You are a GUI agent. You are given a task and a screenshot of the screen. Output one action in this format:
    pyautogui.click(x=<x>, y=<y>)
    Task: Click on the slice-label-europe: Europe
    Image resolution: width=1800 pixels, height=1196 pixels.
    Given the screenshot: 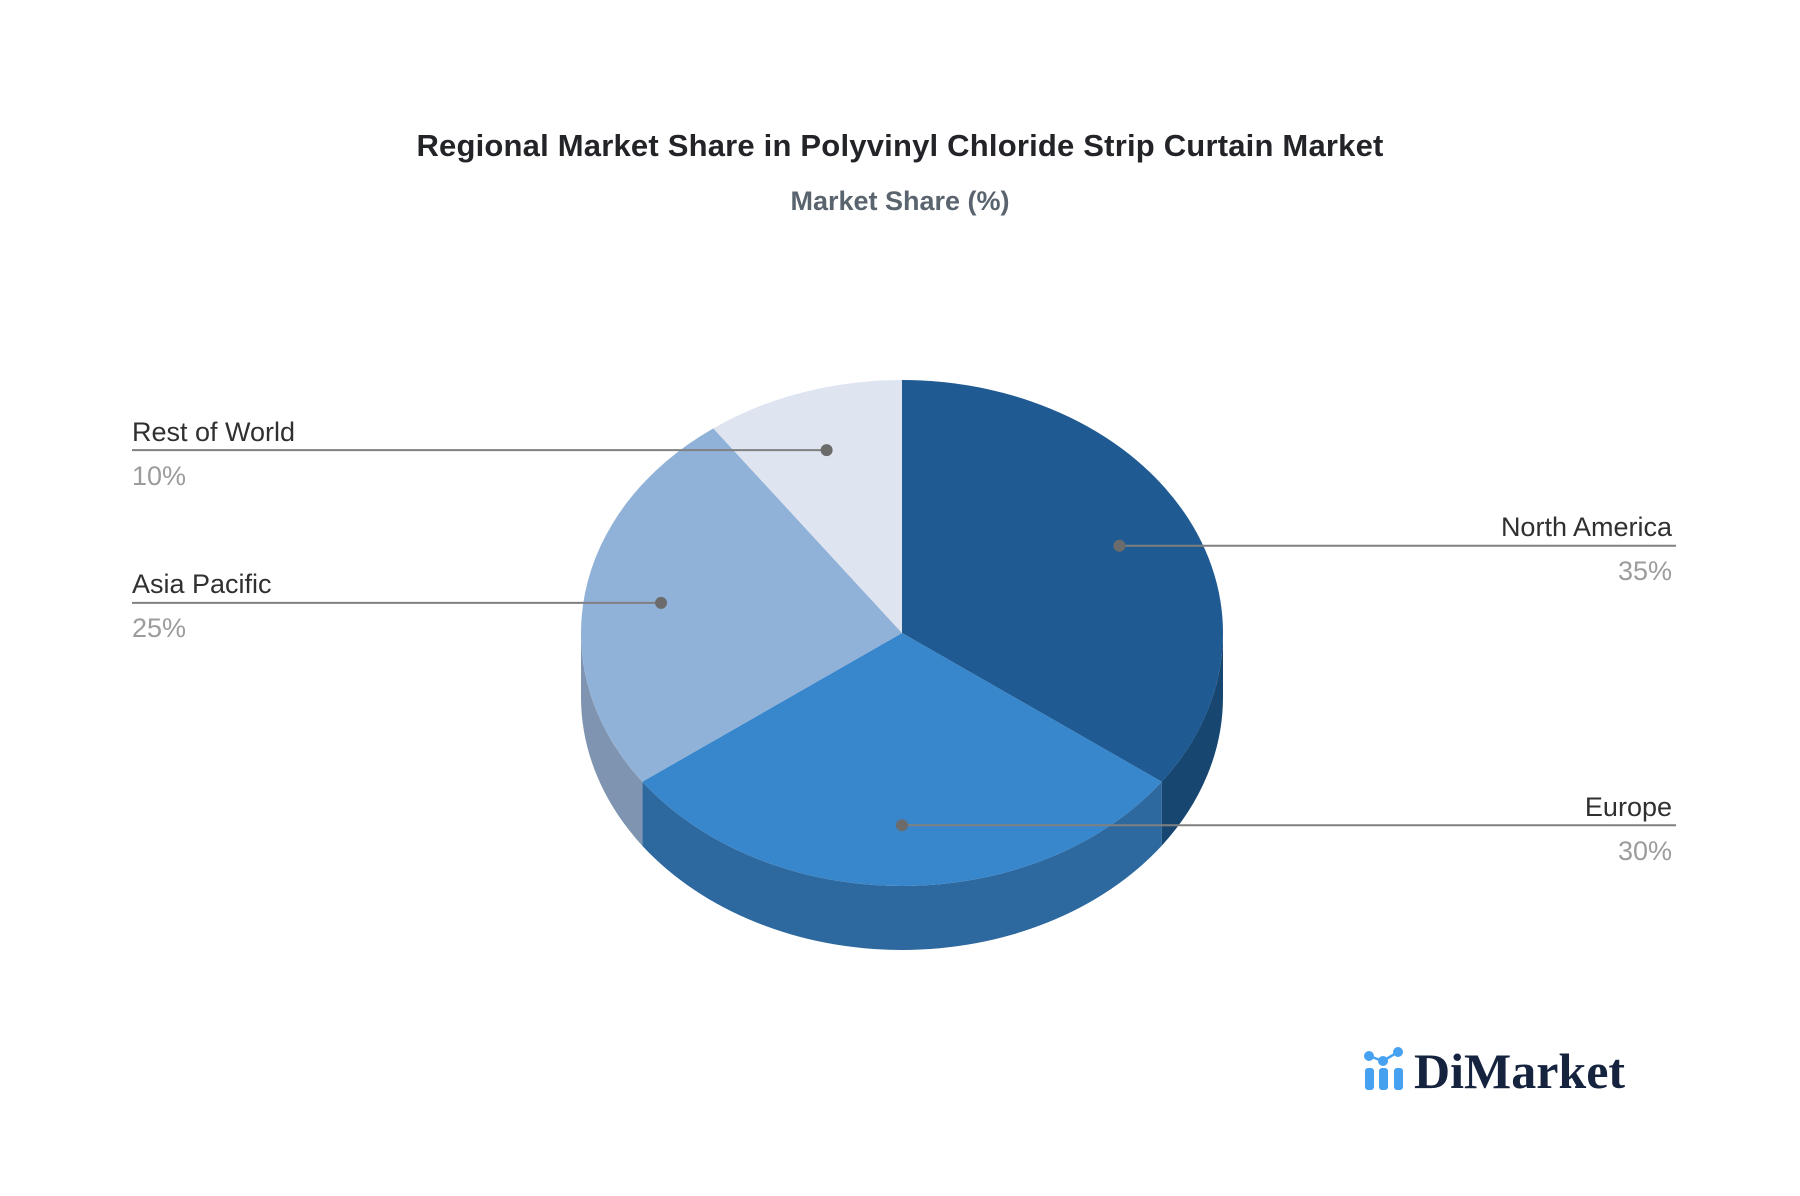 What is the action you would take?
    pyautogui.click(x=1628, y=807)
    